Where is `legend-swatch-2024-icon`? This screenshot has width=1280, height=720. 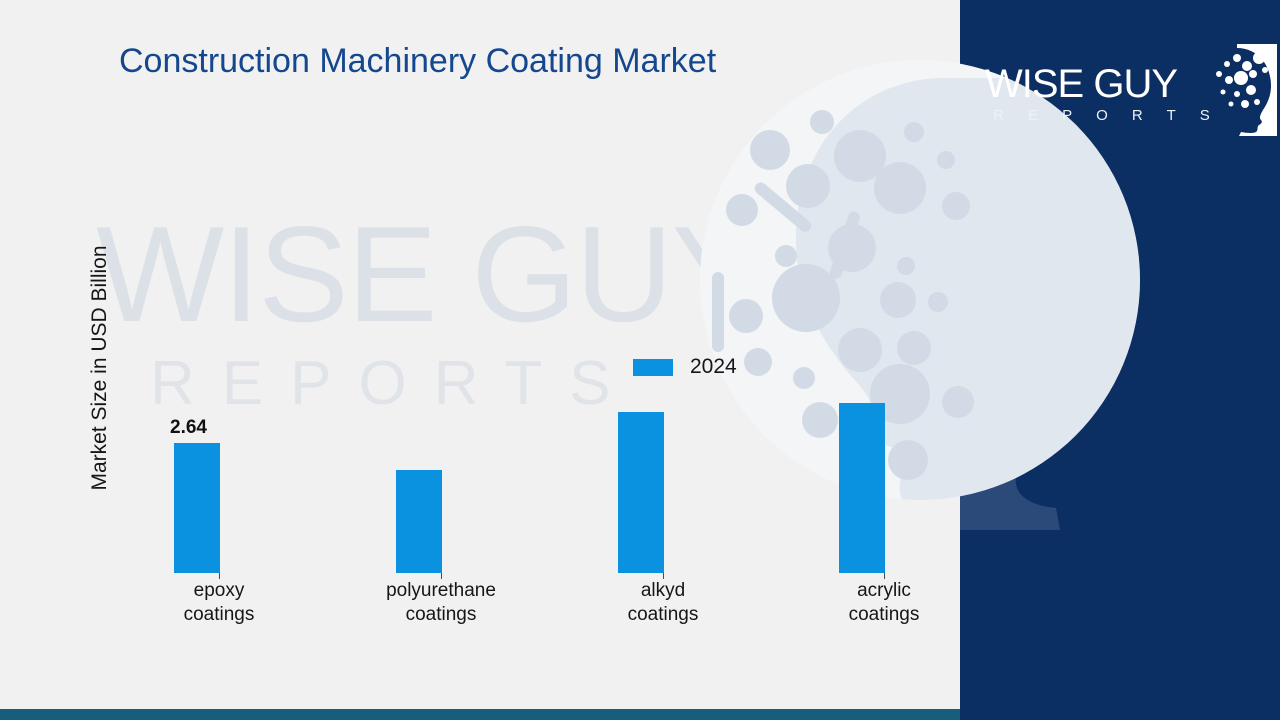
legend-swatch-2024-icon is located at coordinates (653, 367).